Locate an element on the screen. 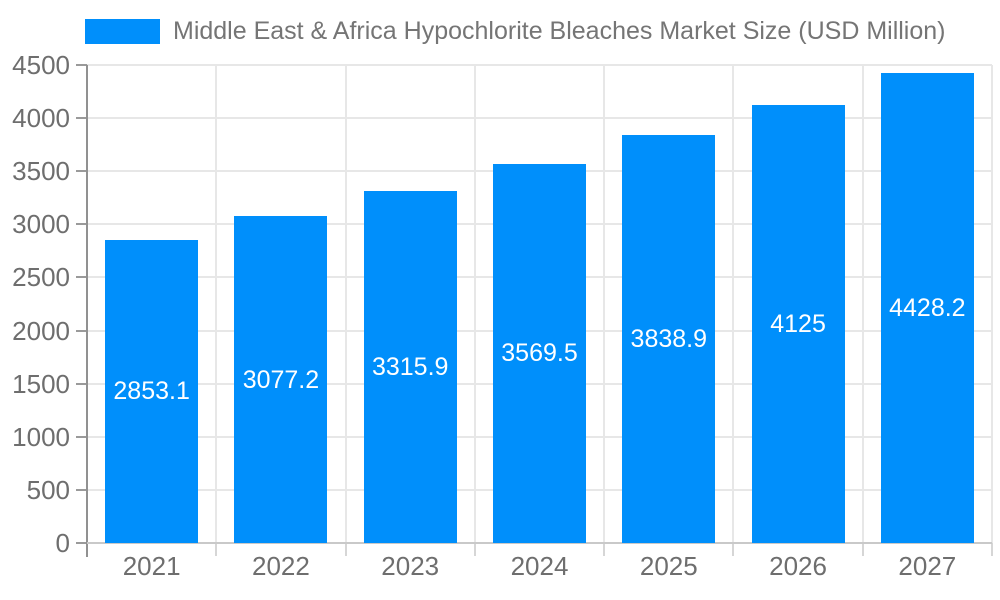  x-axis-label: 2025 is located at coordinates (668, 566).